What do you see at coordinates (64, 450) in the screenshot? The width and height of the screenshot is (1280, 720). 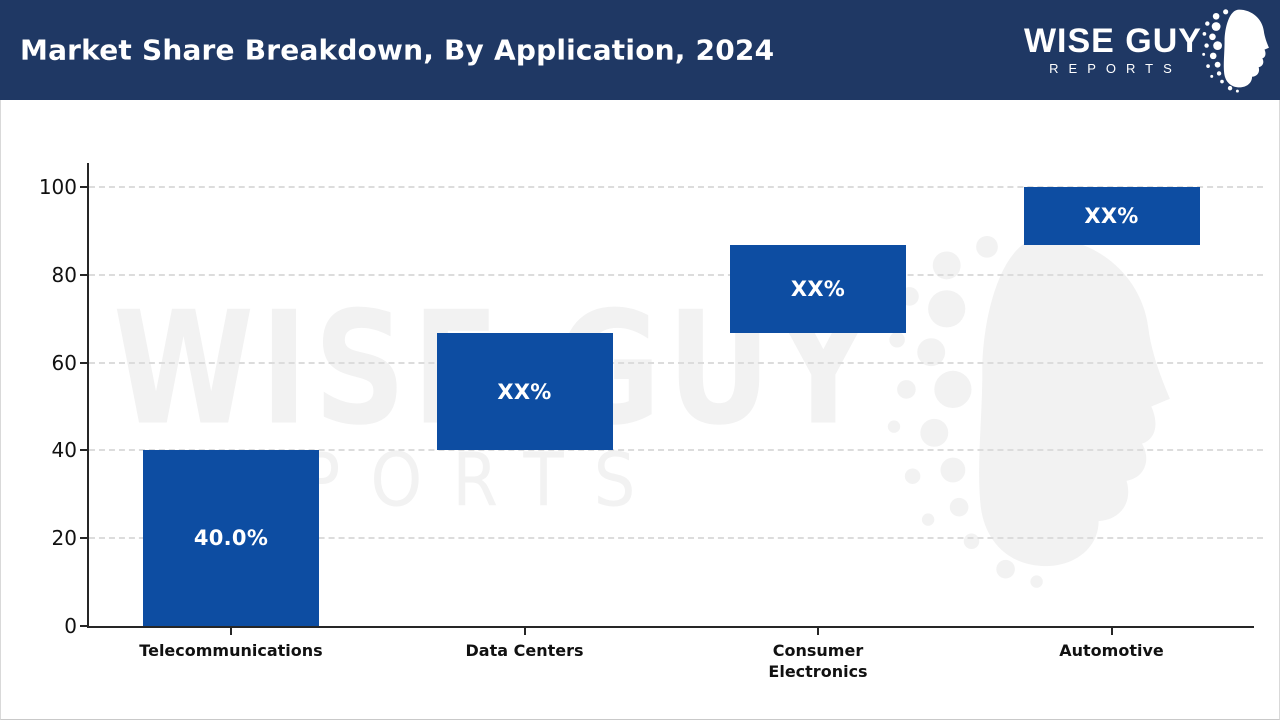 I see `y-tick-label-40: 40` at bounding box center [64, 450].